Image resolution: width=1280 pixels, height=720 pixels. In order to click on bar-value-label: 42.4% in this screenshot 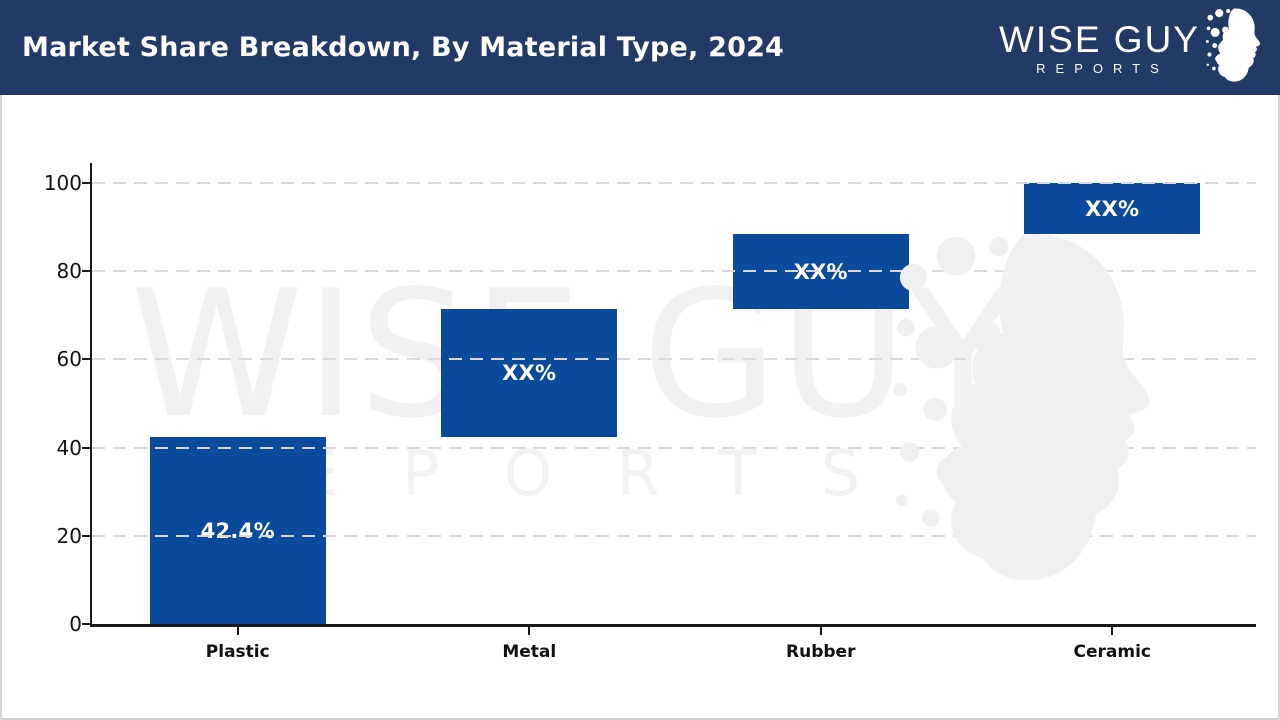, I will do `click(237, 530)`.